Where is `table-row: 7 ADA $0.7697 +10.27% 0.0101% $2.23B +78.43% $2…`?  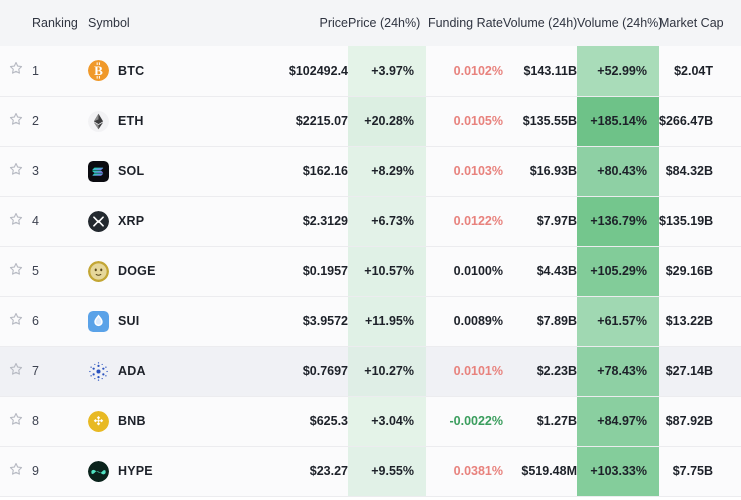 table-row: 7 ADA $0.7697 +10.27% 0.0101% $2.23B +78.43% $2… is located at coordinates (370, 371).